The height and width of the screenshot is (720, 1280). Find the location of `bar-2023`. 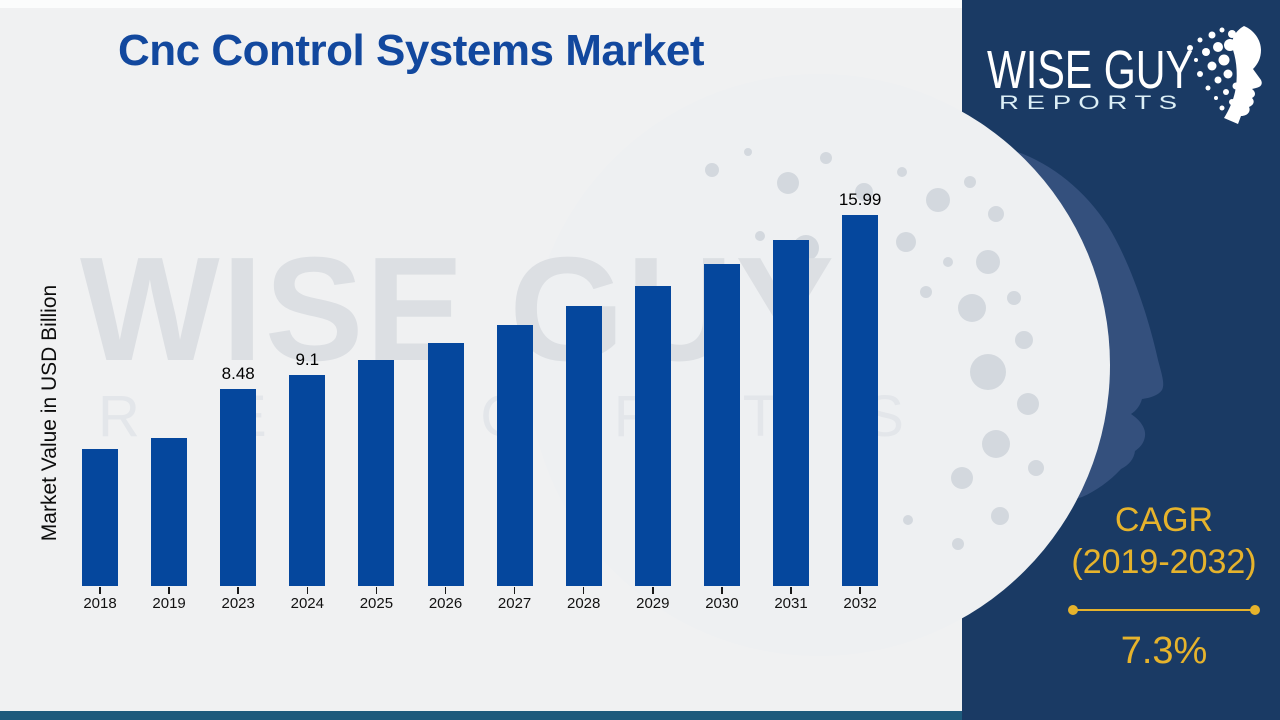

bar-2023 is located at coordinates (238, 487).